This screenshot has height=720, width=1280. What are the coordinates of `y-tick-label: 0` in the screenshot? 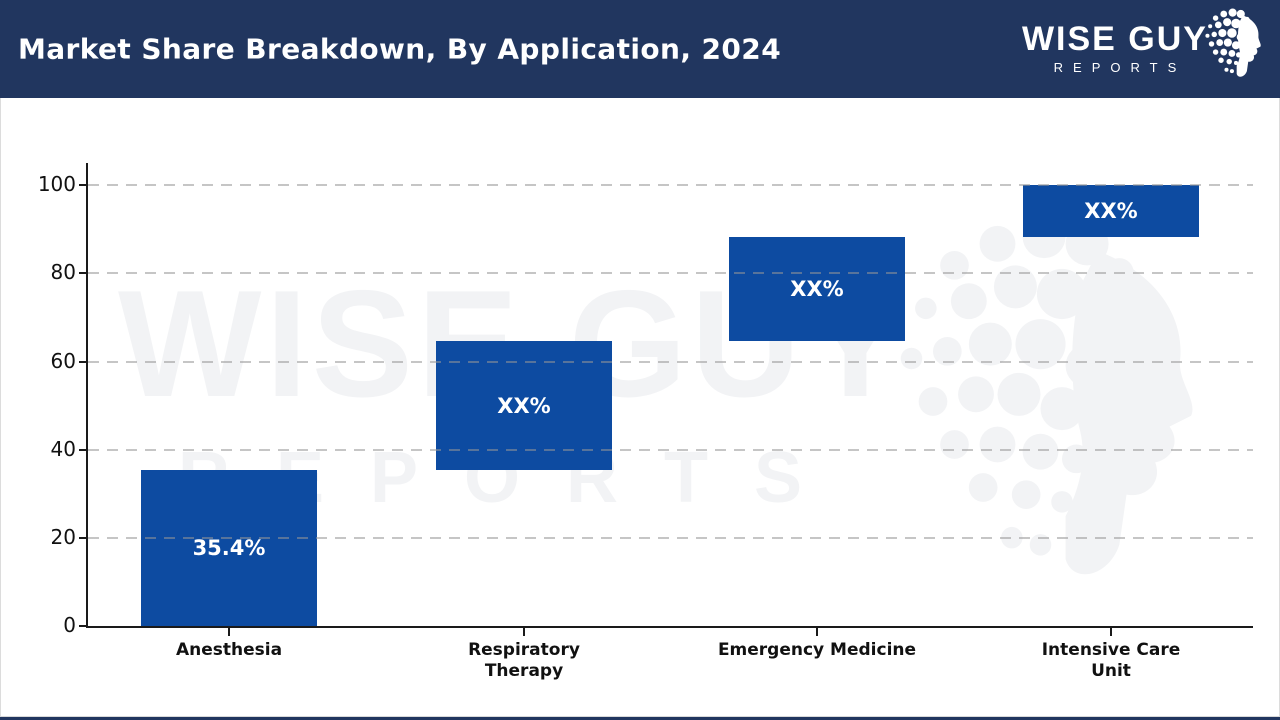 It's located at (69, 625).